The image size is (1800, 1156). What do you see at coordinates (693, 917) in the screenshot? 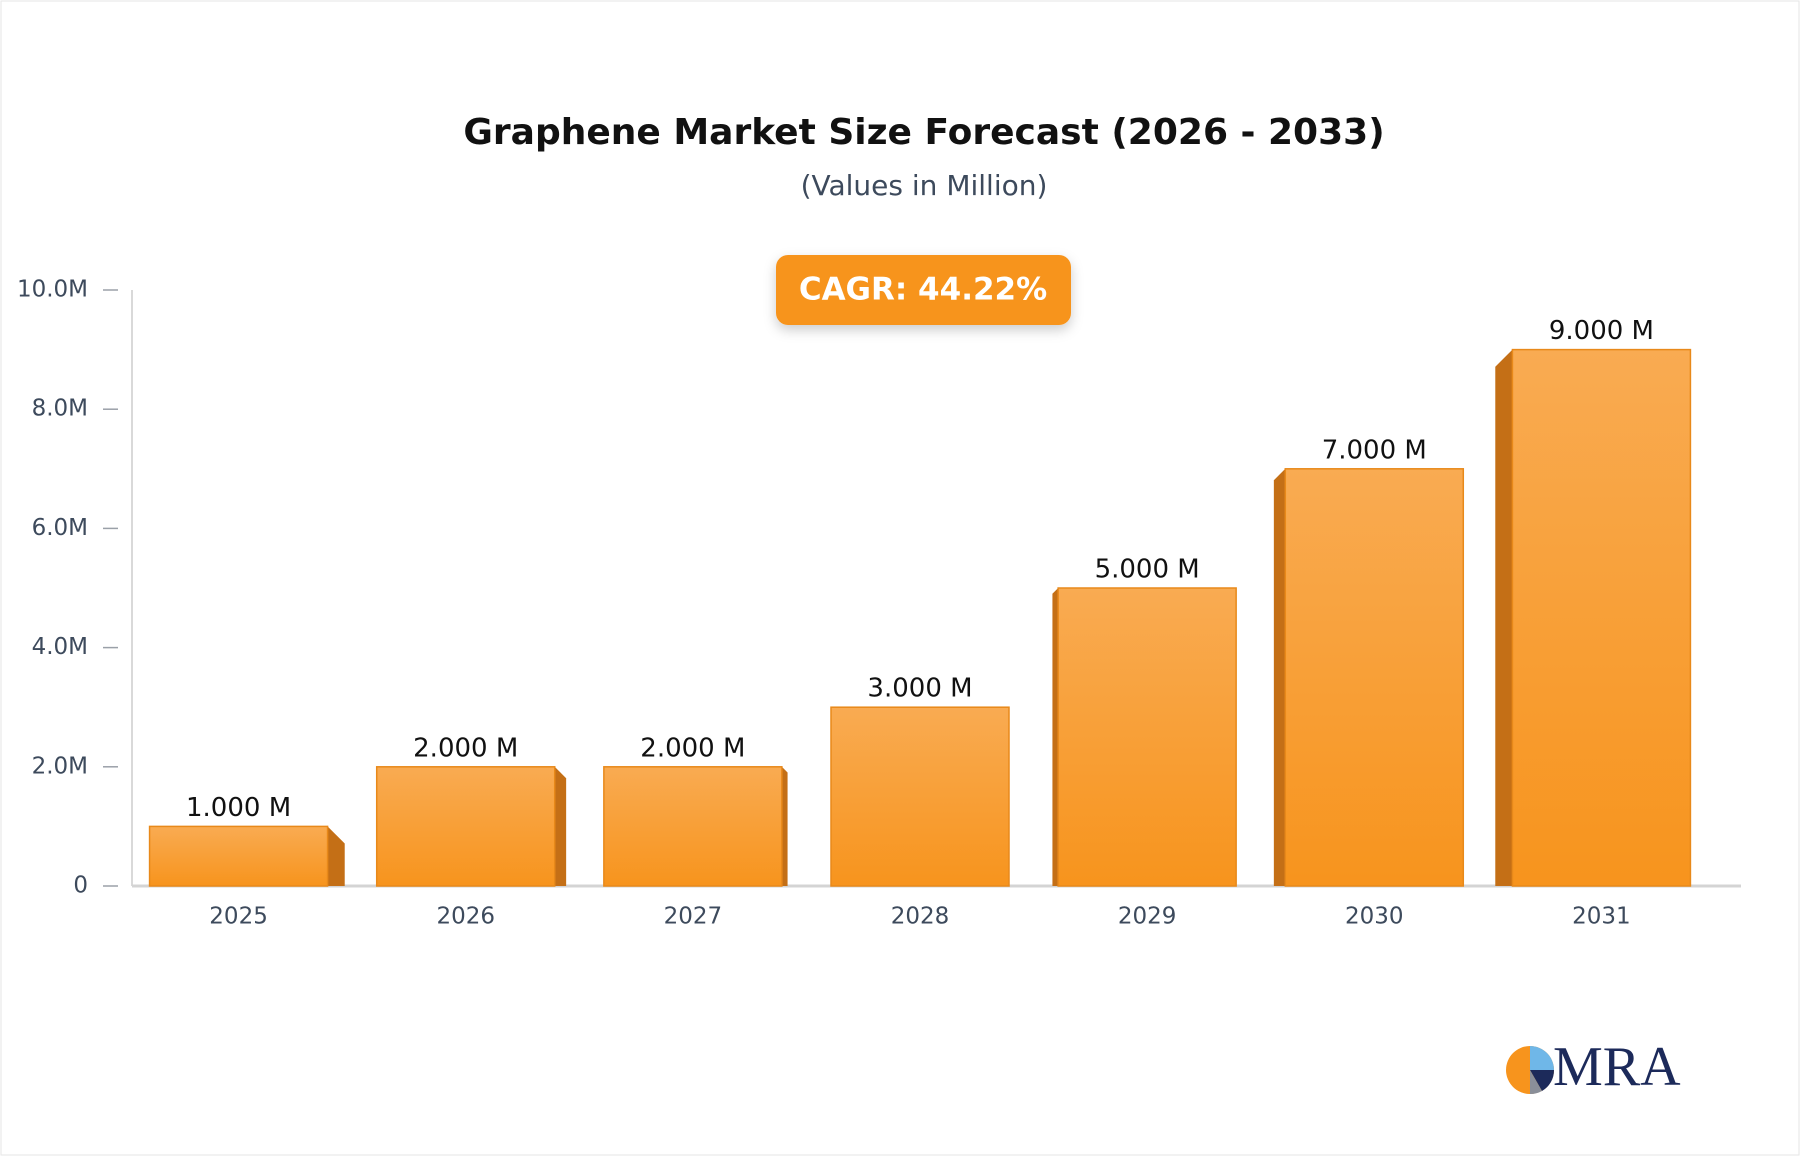
I see `x-tick-label: 2027` at bounding box center [693, 917].